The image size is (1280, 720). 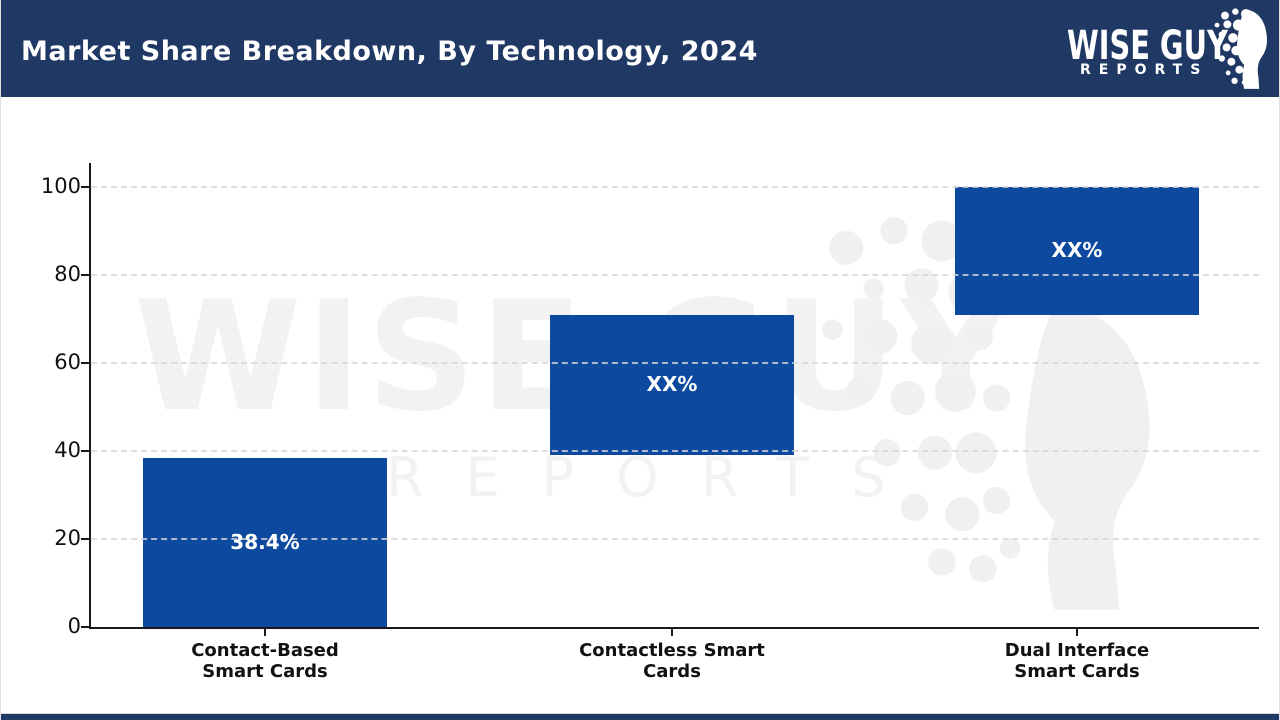 What do you see at coordinates (1238, 48) in the screenshot?
I see `face-profile-dots-icon` at bounding box center [1238, 48].